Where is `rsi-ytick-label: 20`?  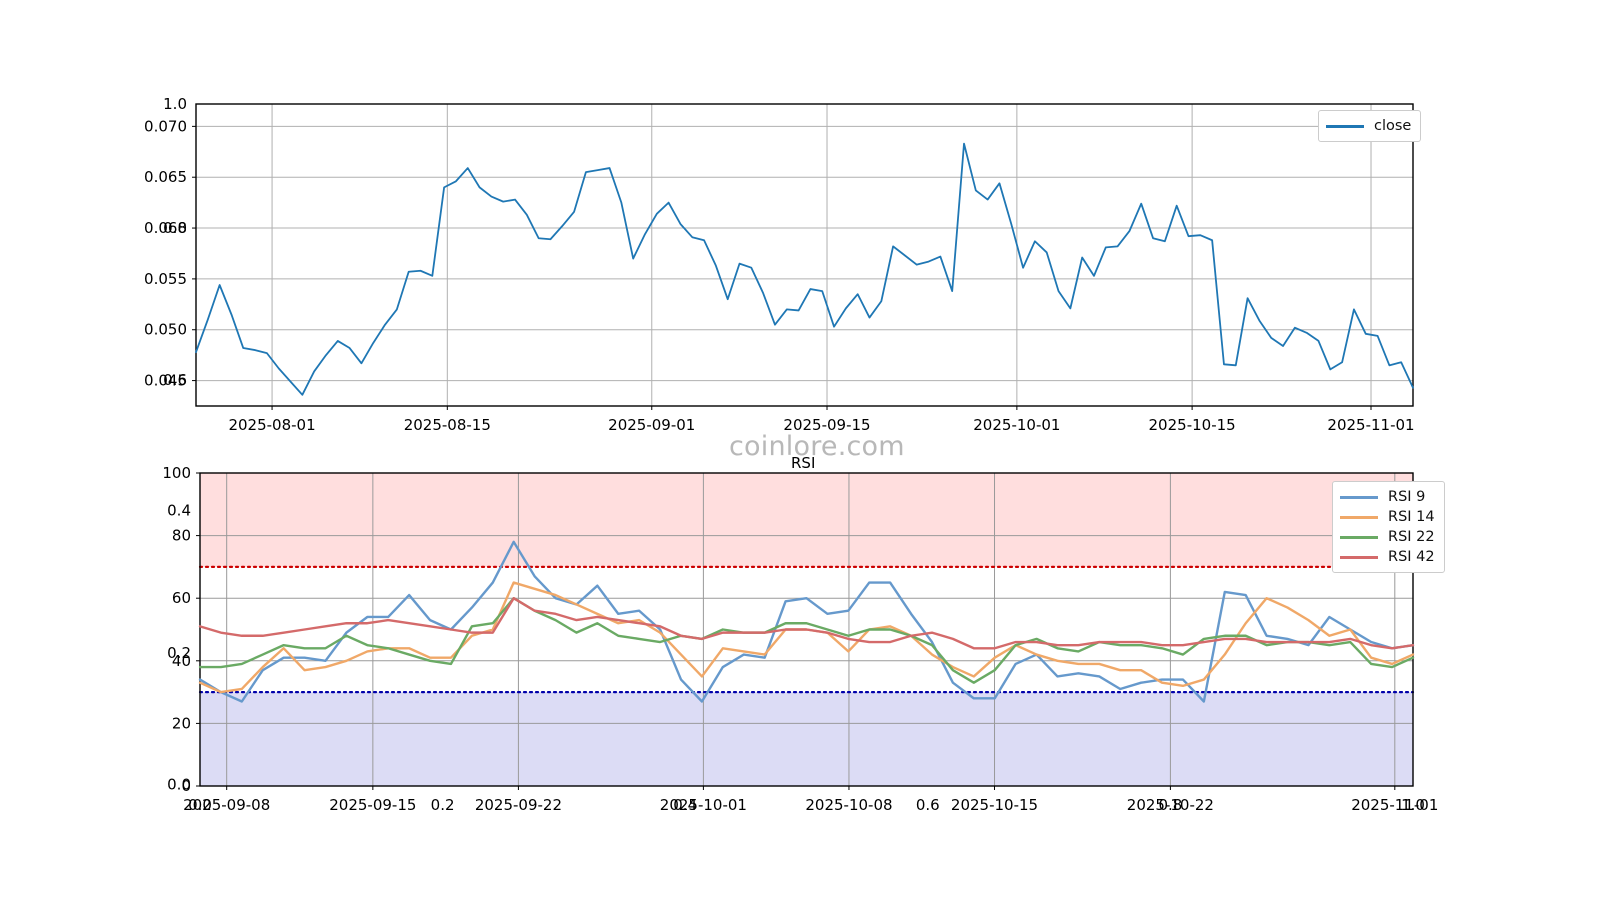 rsi-ytick-label: 20 is located at coordinates (181, 723).